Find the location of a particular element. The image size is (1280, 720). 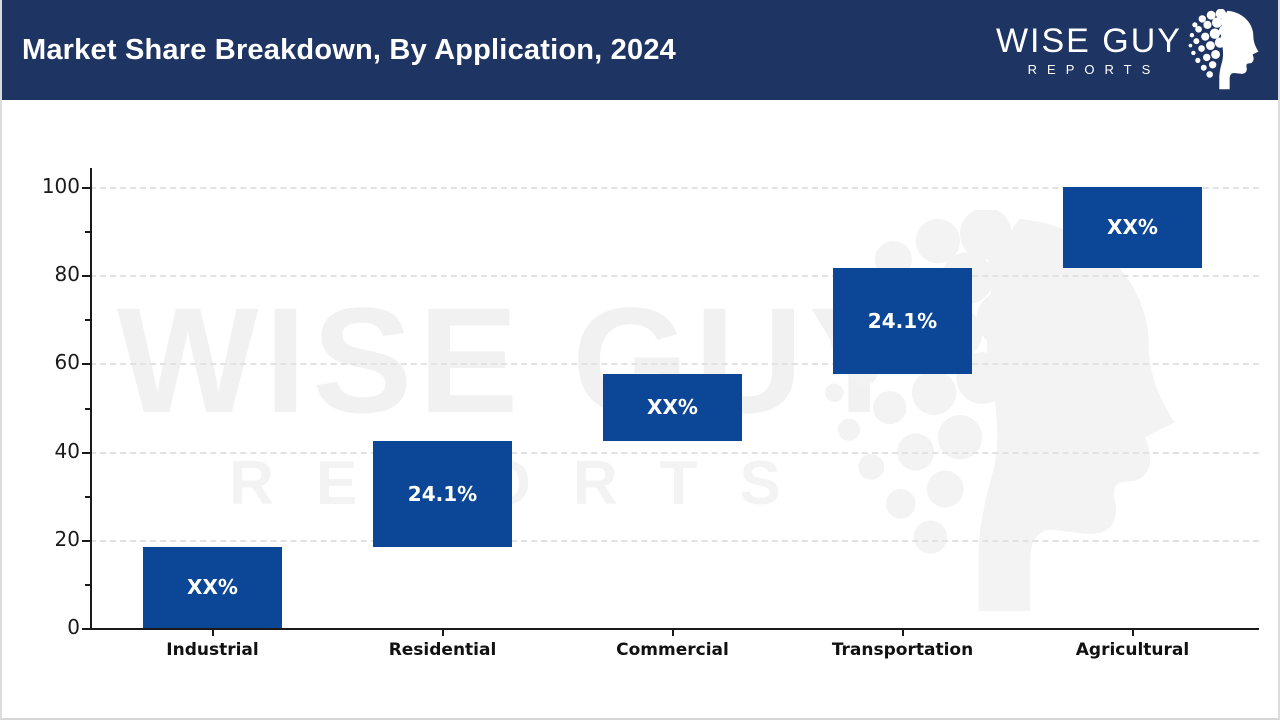

y-tick-label-0: 0 is located at coordinates (73, 627).